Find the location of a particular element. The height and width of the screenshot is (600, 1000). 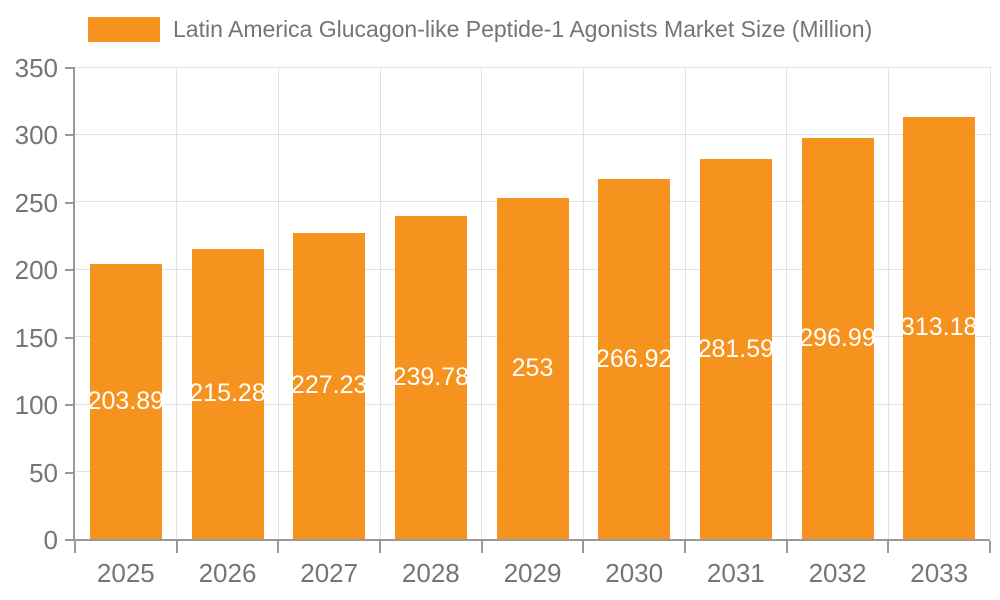

bar-value-label: 239.78 is located at coordinates (431, 376).